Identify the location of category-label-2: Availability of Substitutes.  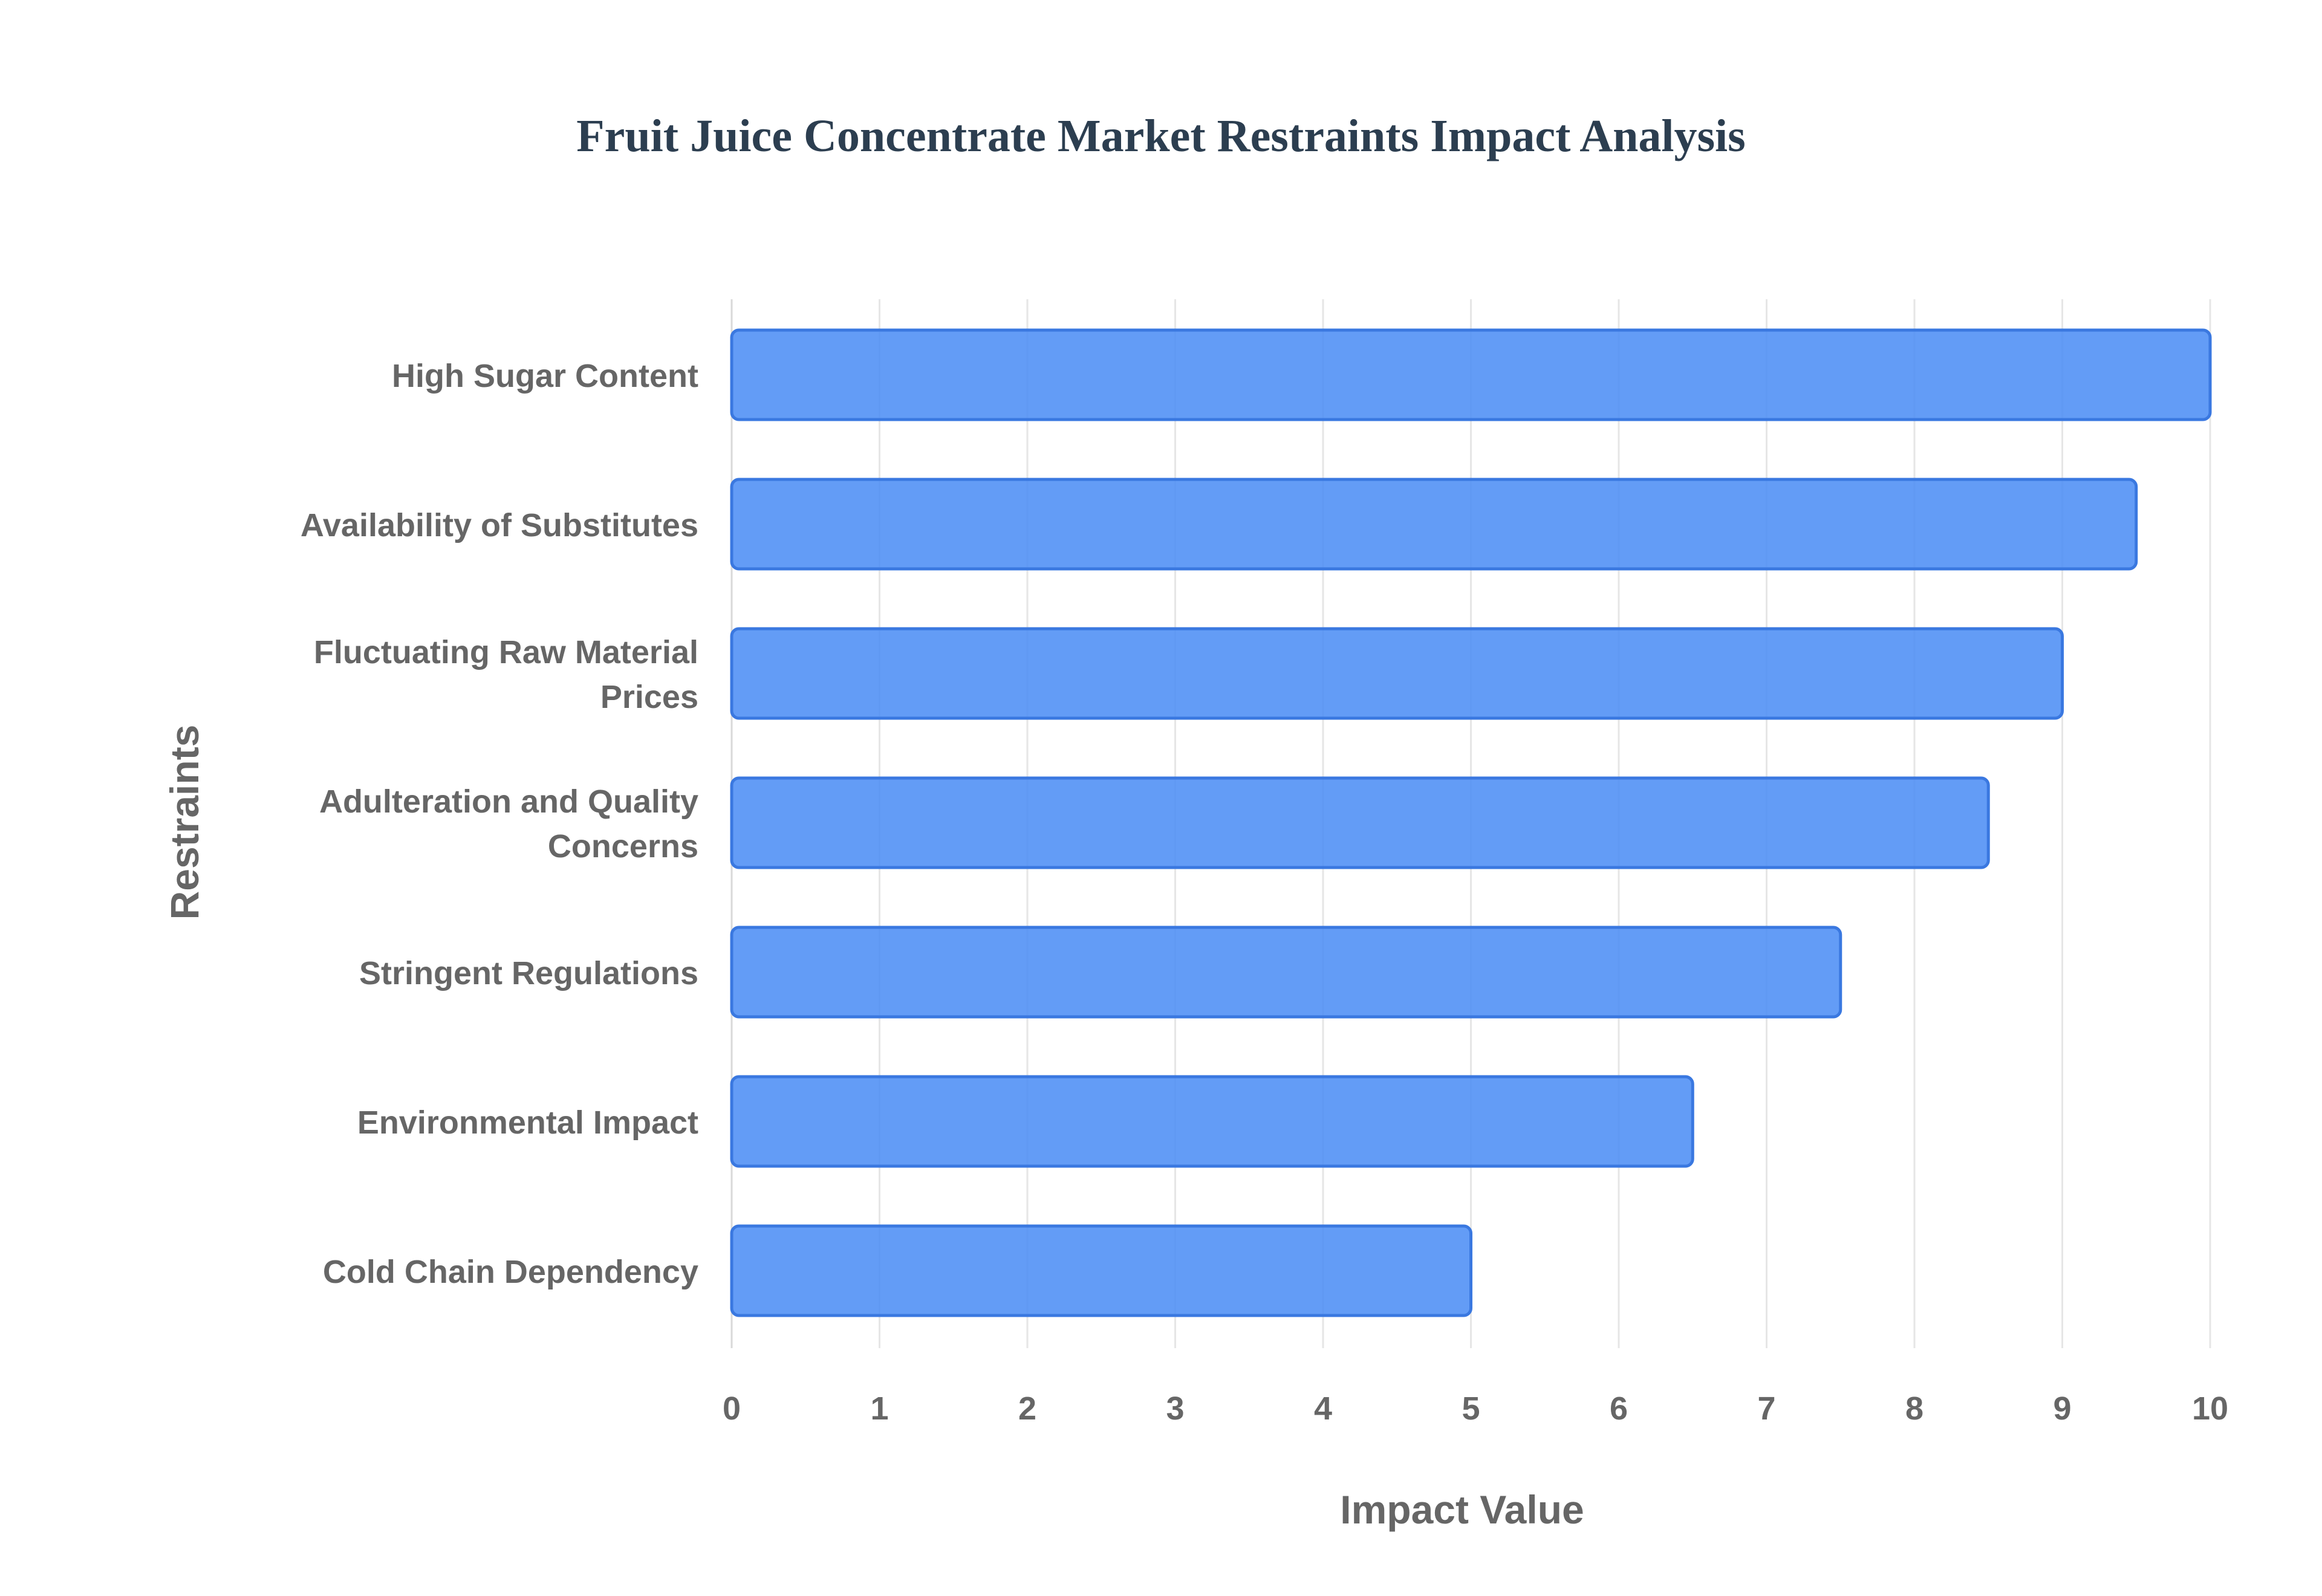
(500, 525).